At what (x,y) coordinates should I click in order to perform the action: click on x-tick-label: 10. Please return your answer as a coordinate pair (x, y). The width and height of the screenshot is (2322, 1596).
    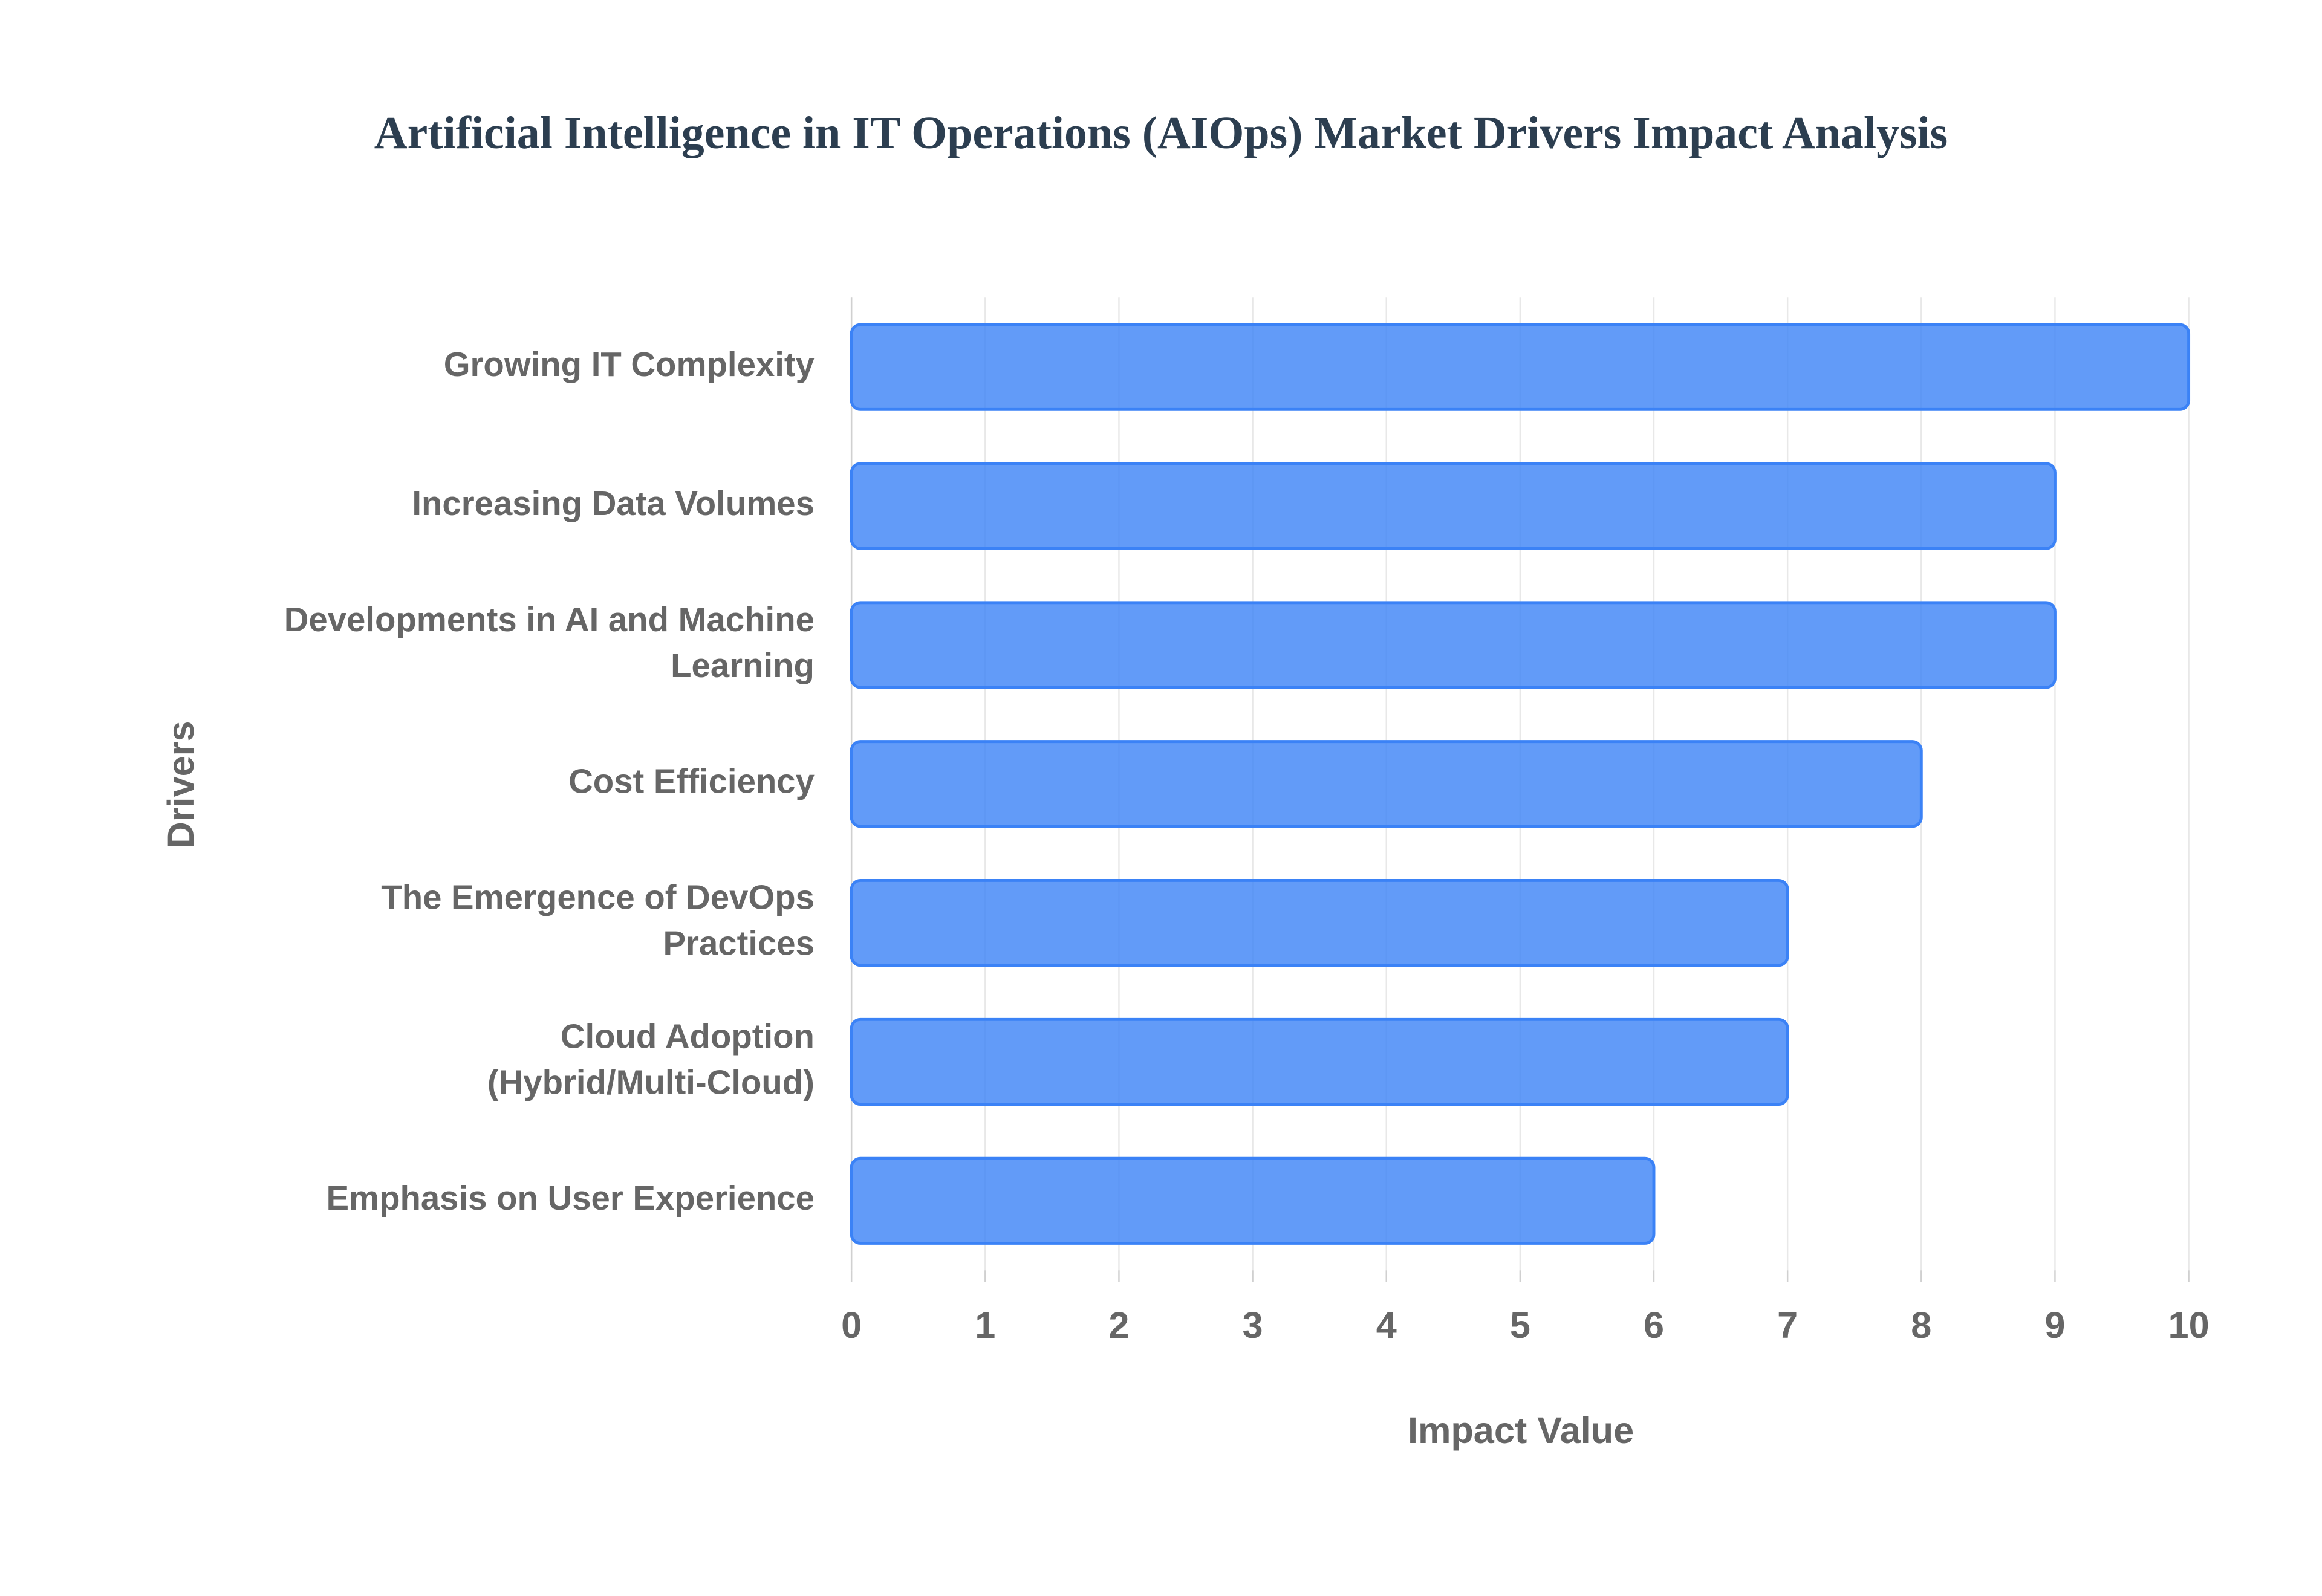
    Looking at the image, I should click on (2189, 1325).